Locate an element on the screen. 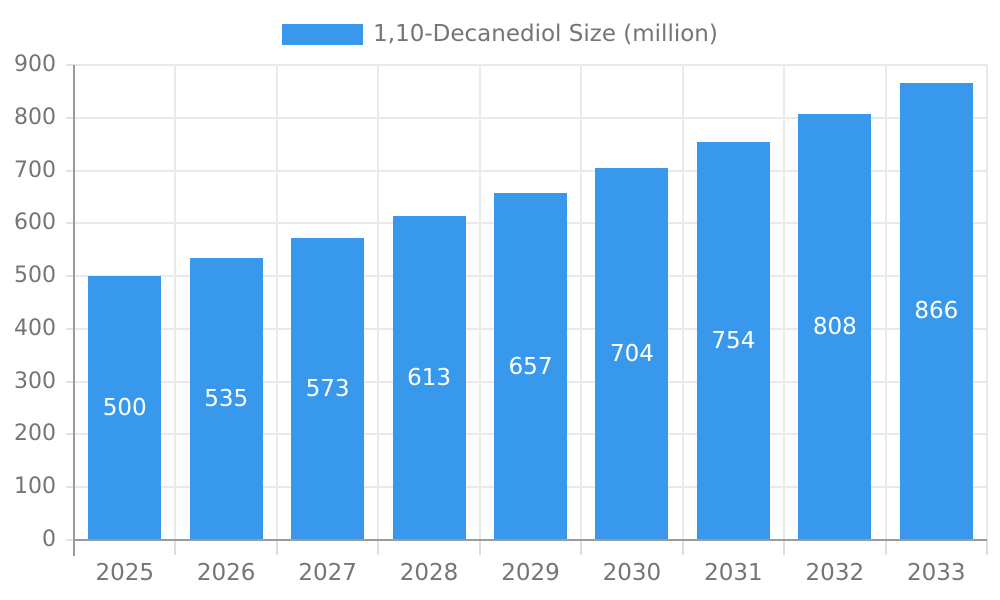 The width and height of the screenshot is (1000, 600). bar: 808 is located at coordinates (835, 326).